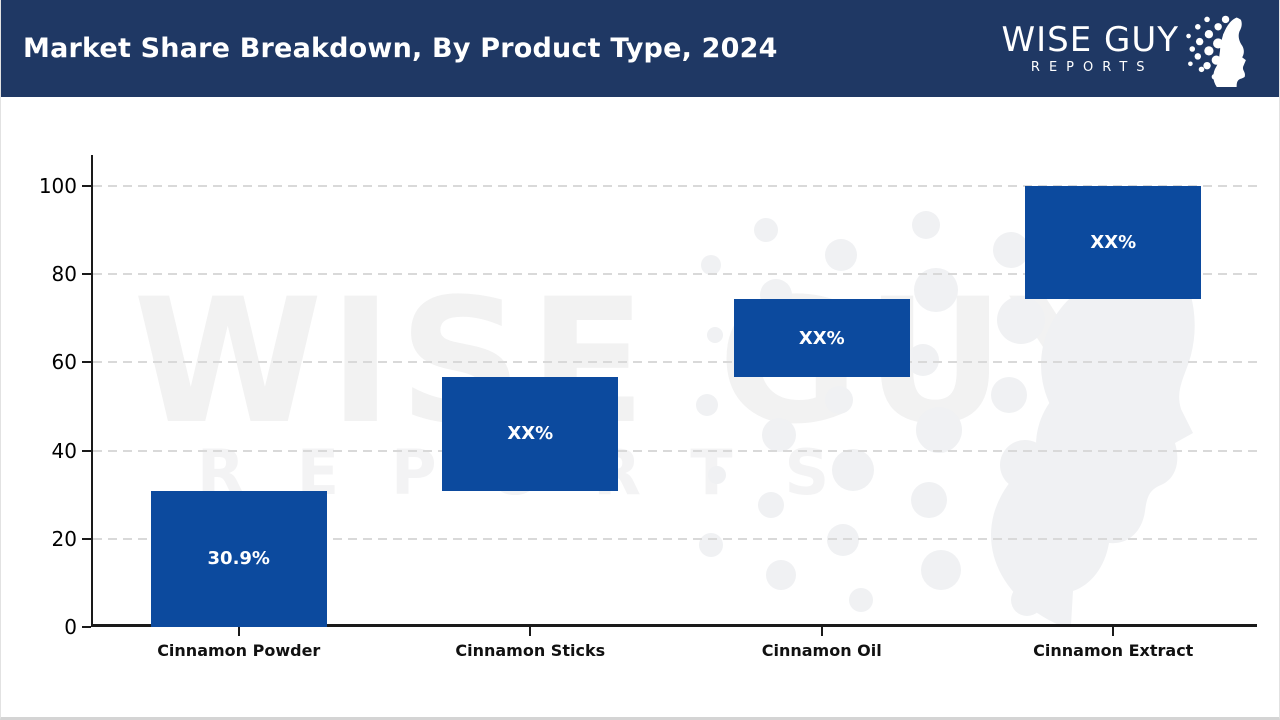 This screenshot has height=720, width=1280. I want to click on y-tick-label: 40, so click(64, 450).